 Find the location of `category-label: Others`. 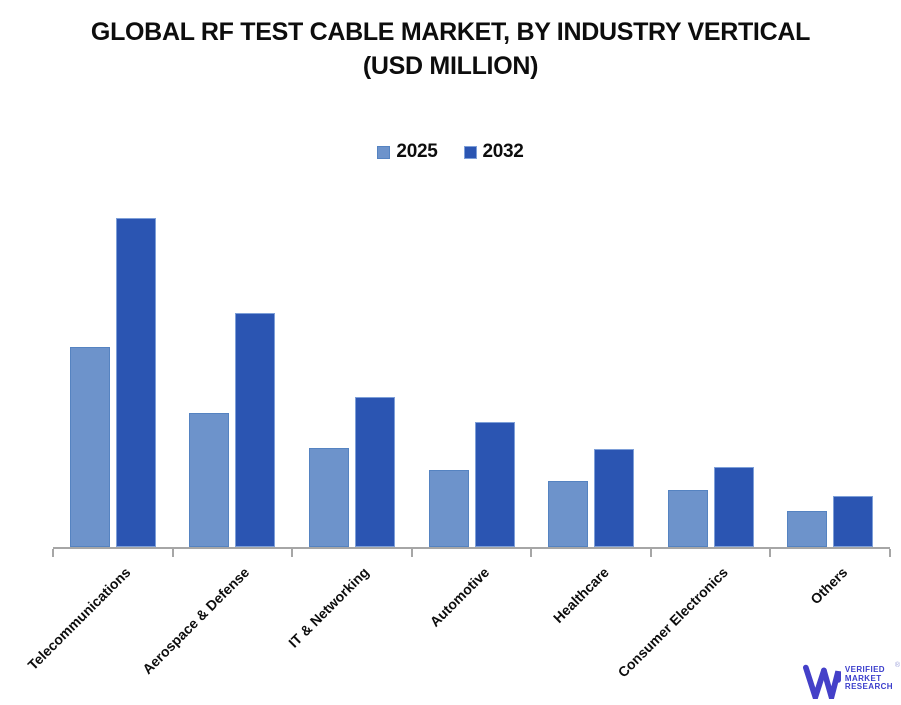

category-label: Others is located at coordinates (829, 586).